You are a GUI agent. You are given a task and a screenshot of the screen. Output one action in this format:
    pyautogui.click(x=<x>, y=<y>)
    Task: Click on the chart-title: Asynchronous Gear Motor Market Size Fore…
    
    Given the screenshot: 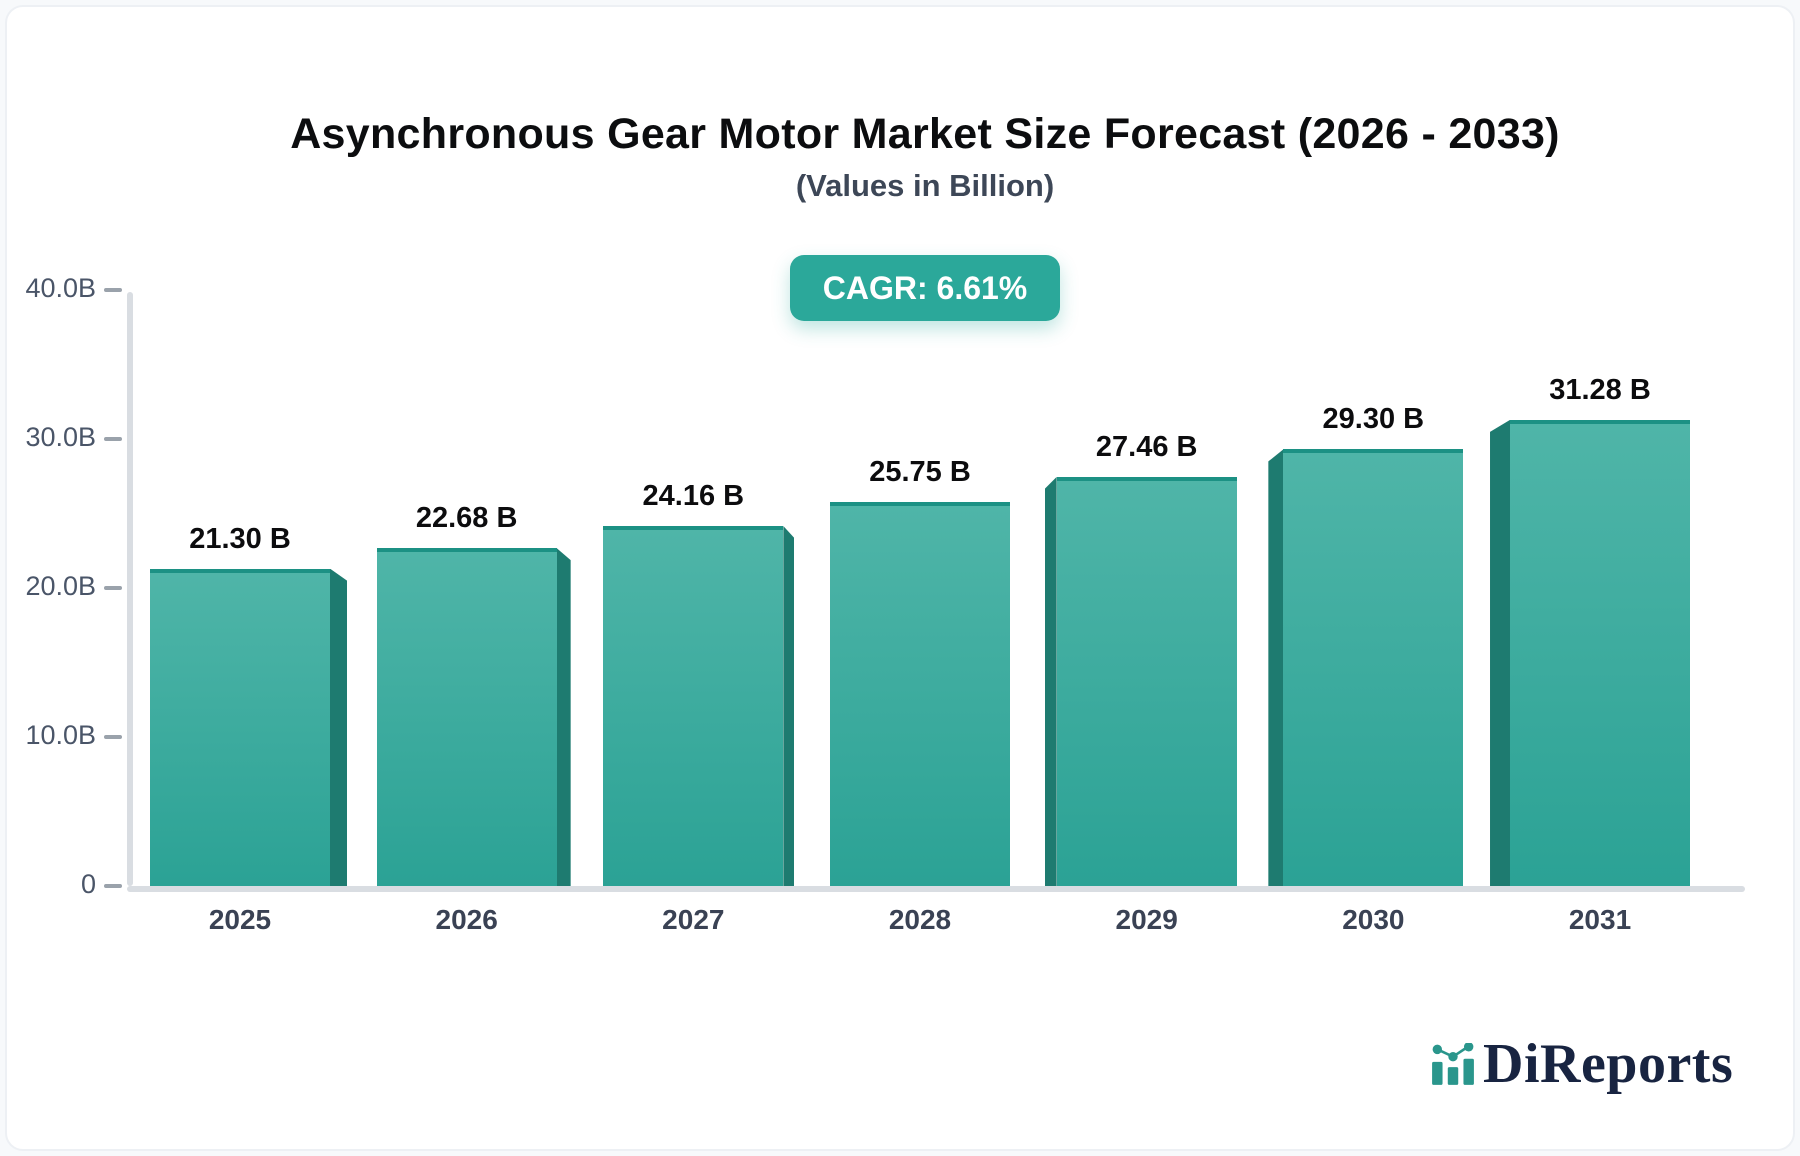 What is the action you would take?
    pyautogui.click(x=925, y=134)
    